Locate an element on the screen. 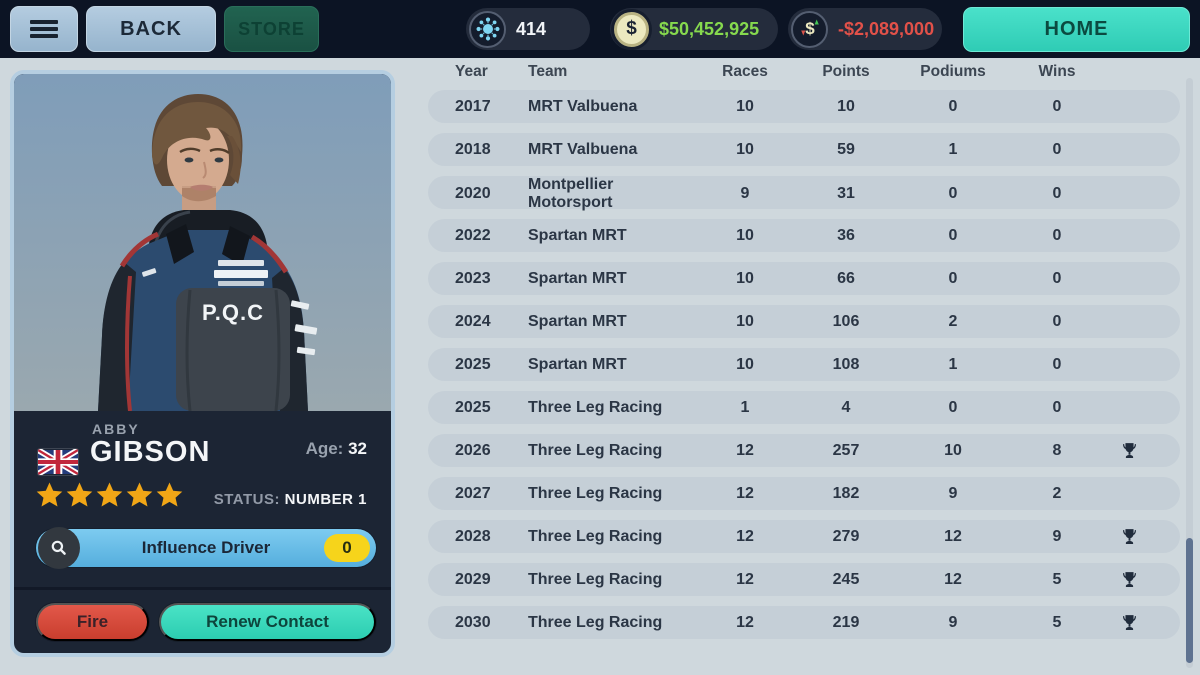 Image resolution: width=1200 pixels, height=675 pixels. influence-driver-button: Influence Driver 0 is located at coordinates (206, 548).